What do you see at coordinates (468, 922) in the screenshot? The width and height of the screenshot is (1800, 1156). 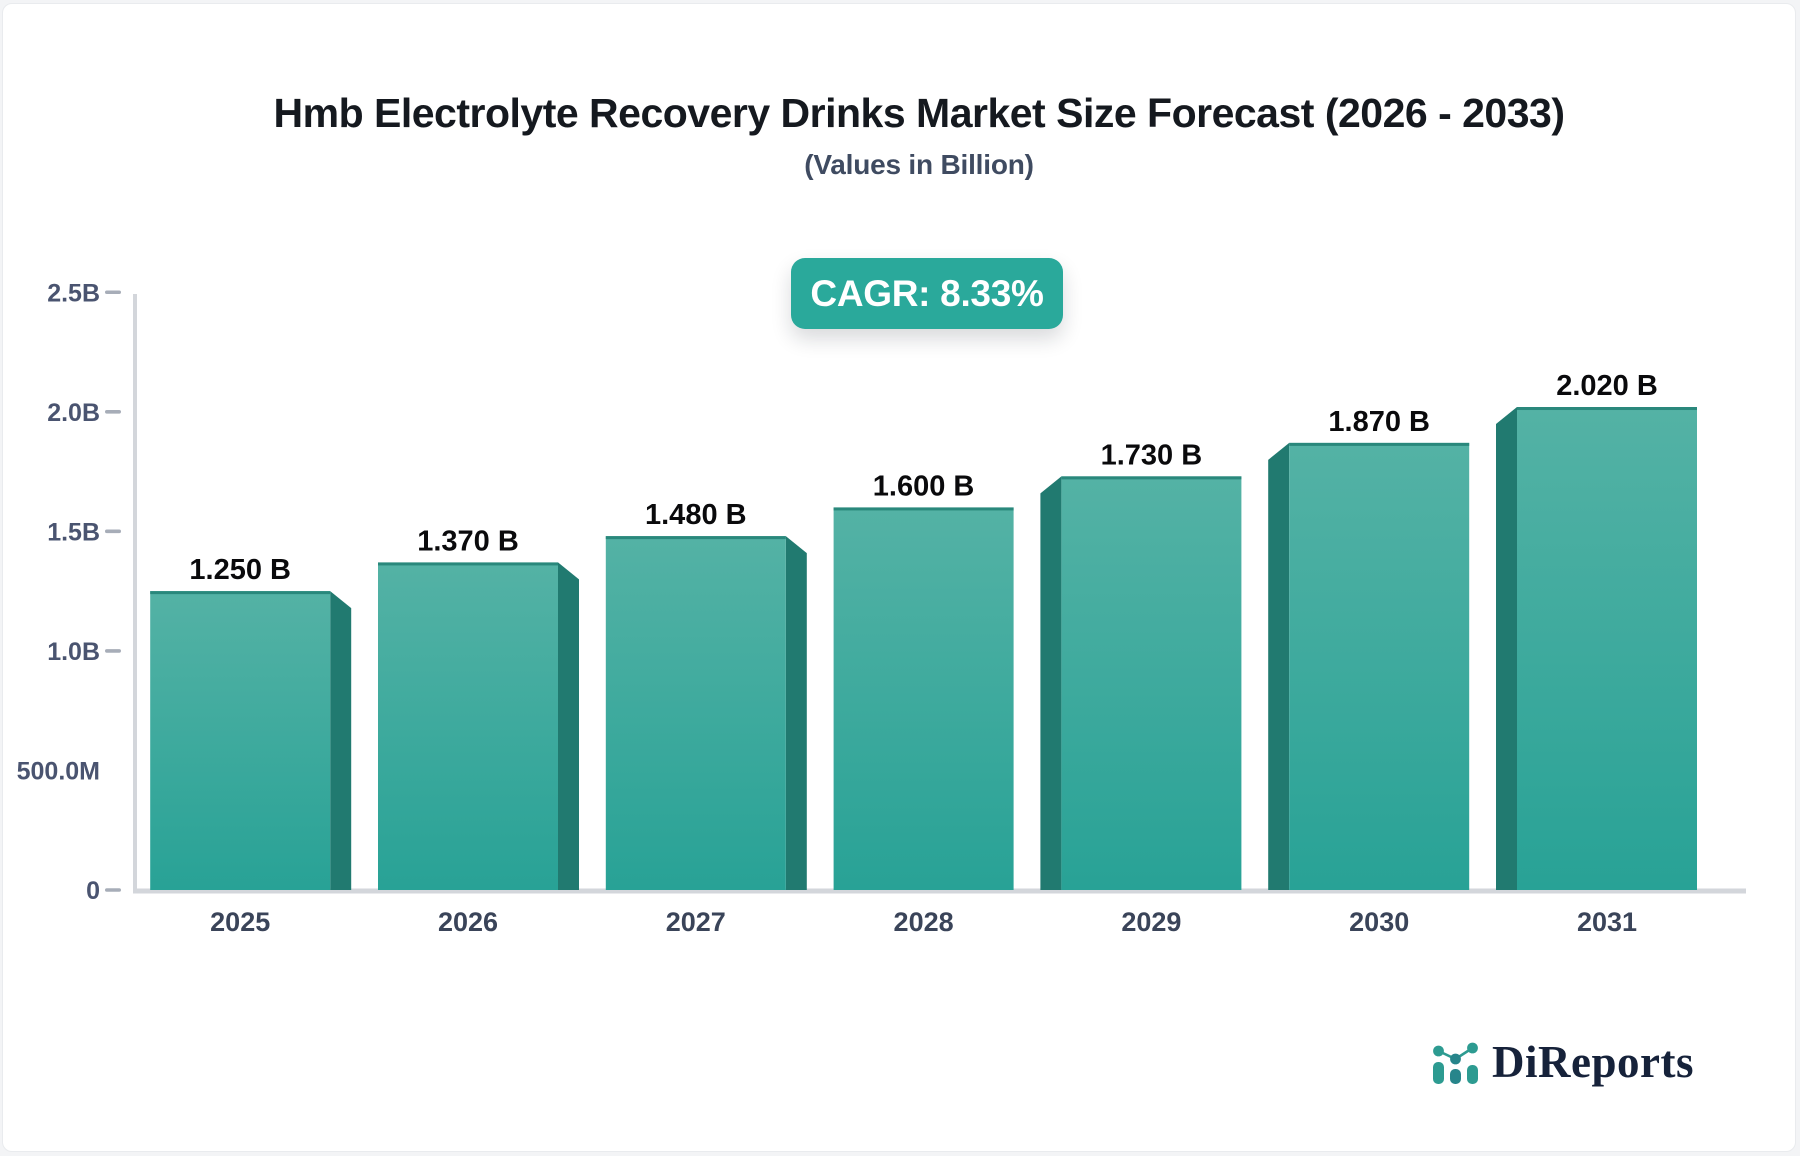 I see `x-axis-label: 2026` at bounding box center [468, 922].